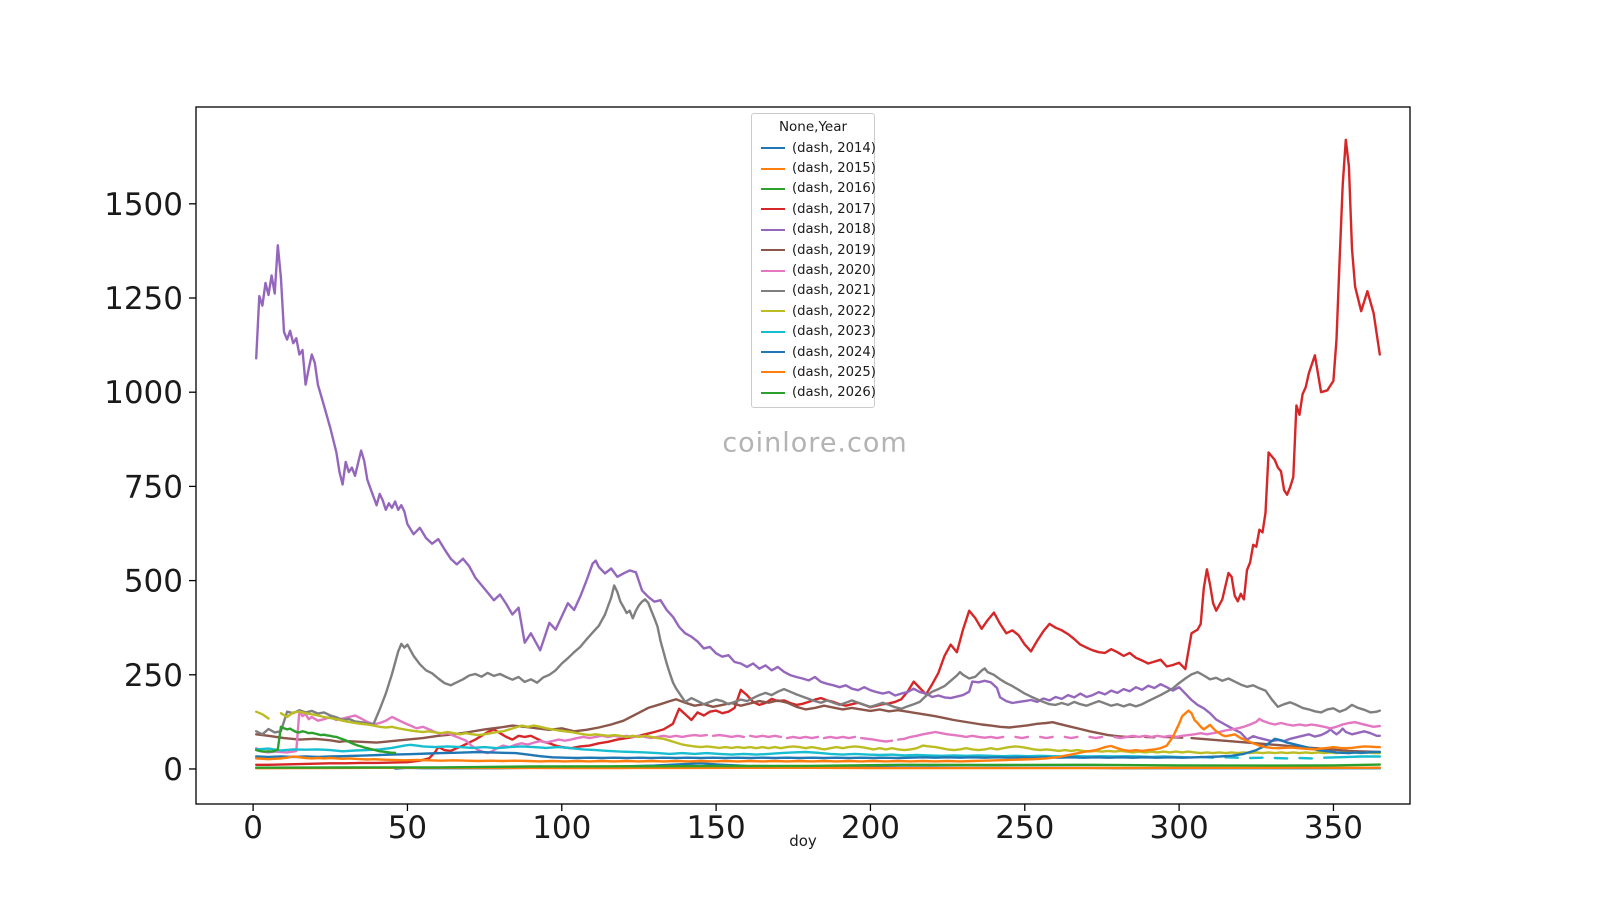  Describe the element at coordinates (1333, 828) in the screenshot. I see `x-tick-label: 350` at that location.